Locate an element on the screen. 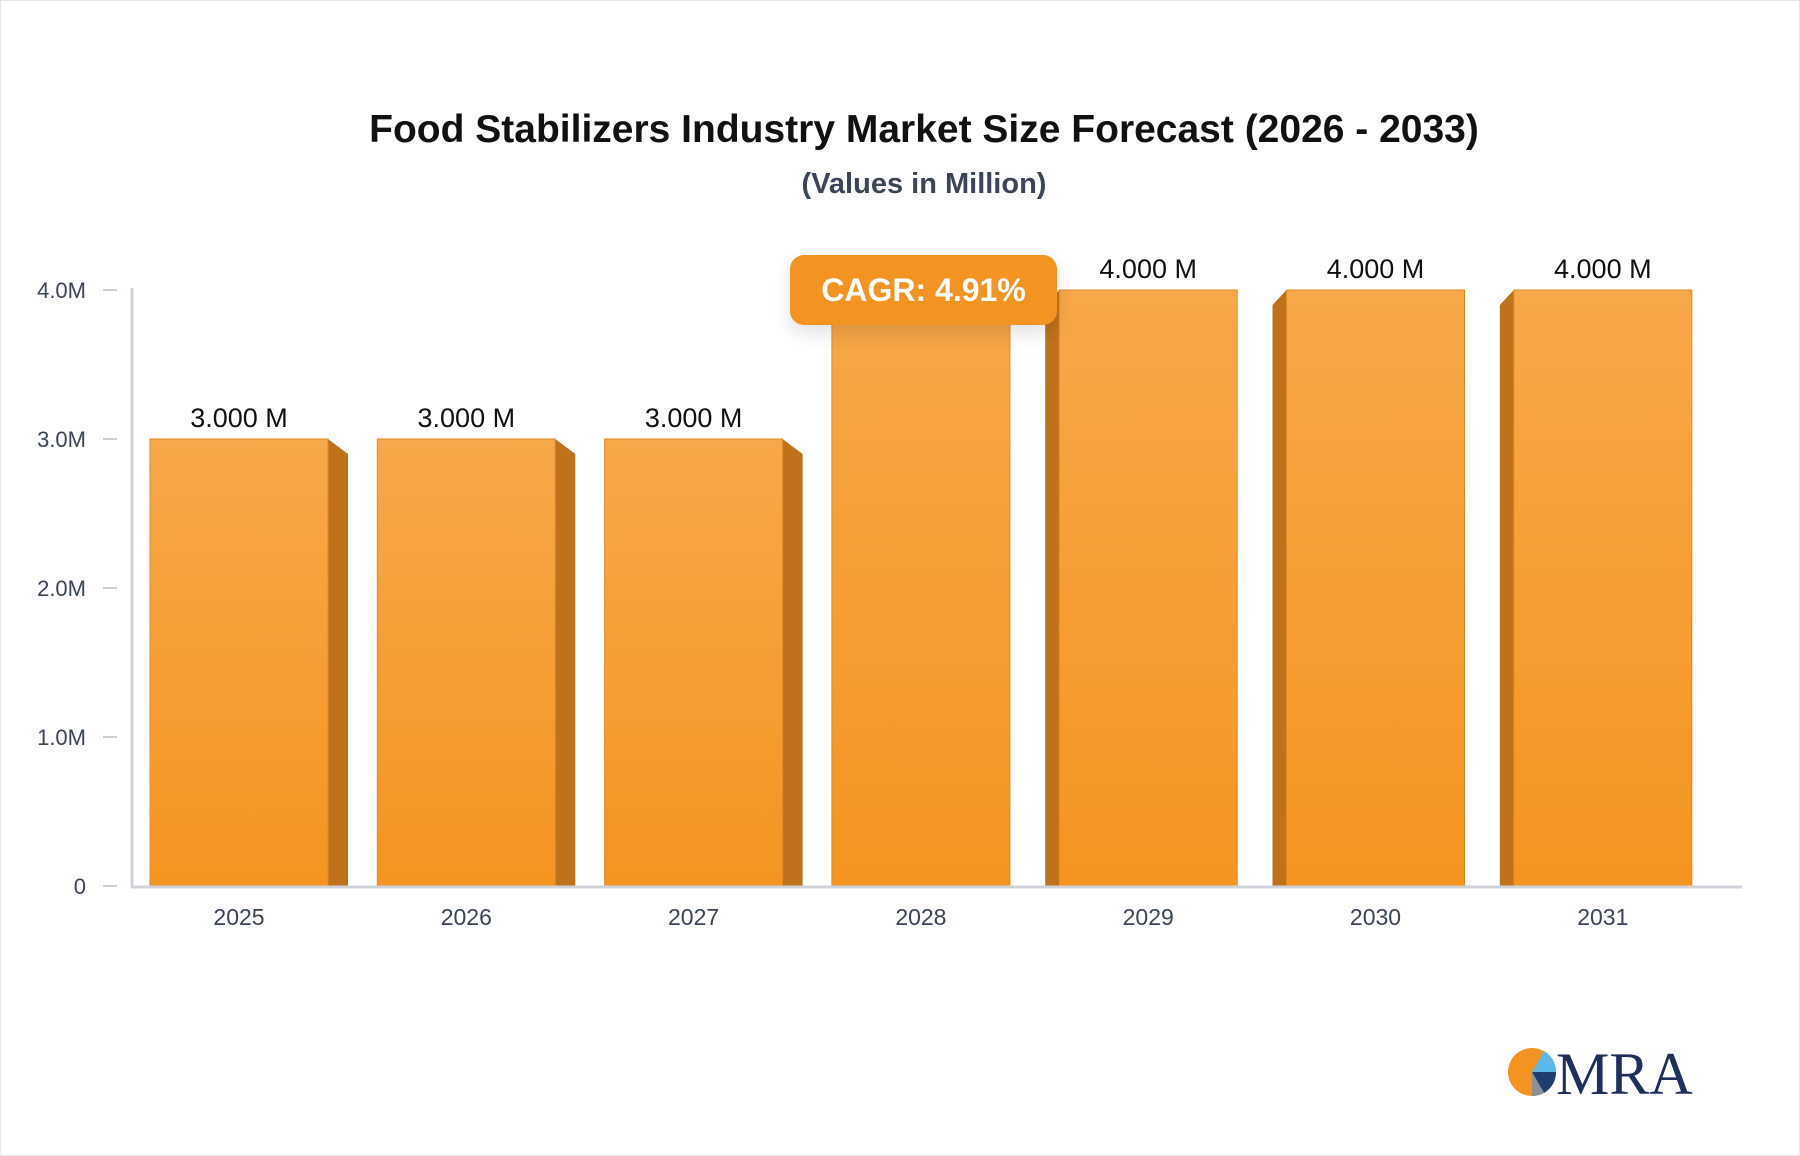 This screenshot has height=1156, width=1800. y-tick-label: 1.0M is located at coordinates (61, 737).